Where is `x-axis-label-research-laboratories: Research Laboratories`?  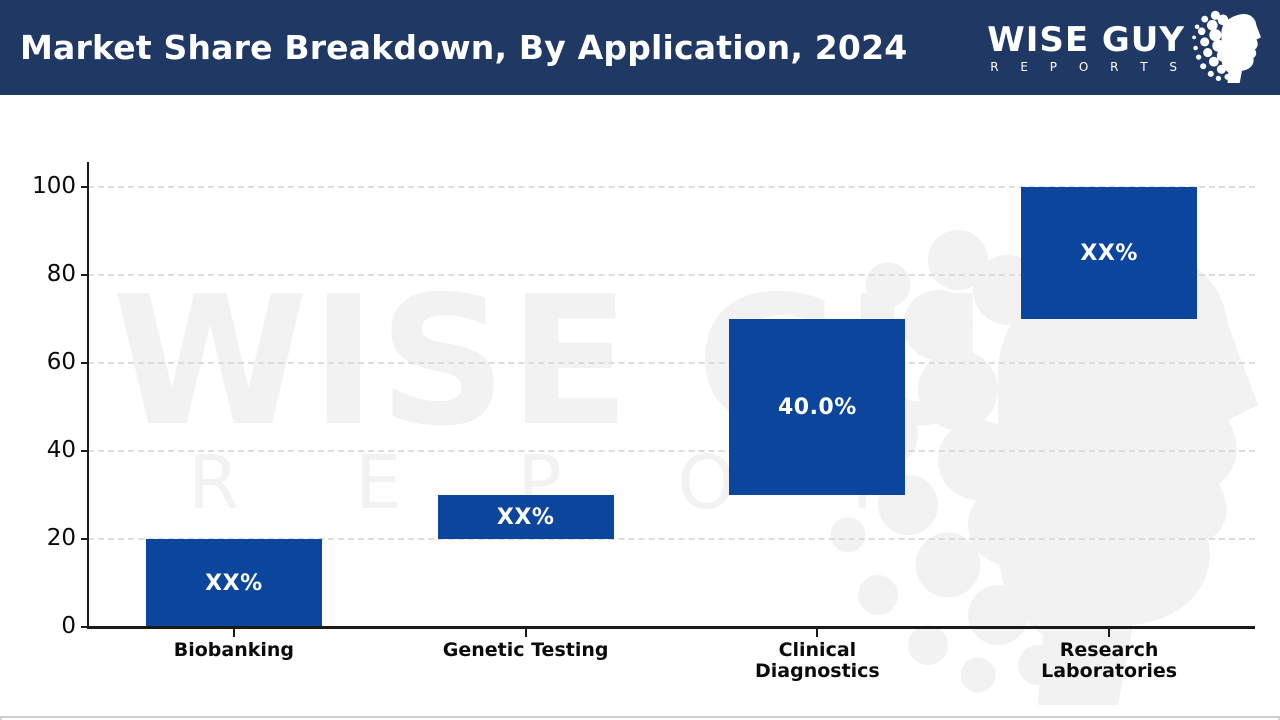 x-axis-label-research-laboratories: Research Laboratories is located at coordinates (1109, 660).